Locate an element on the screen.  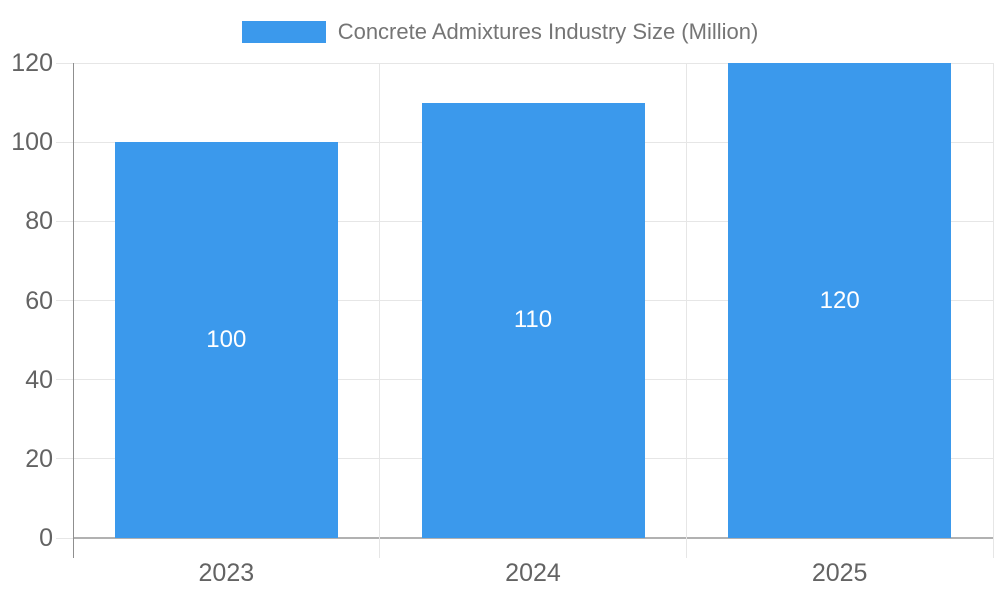
y-tick-label-120: 120 is located at coordinates (32, 63).